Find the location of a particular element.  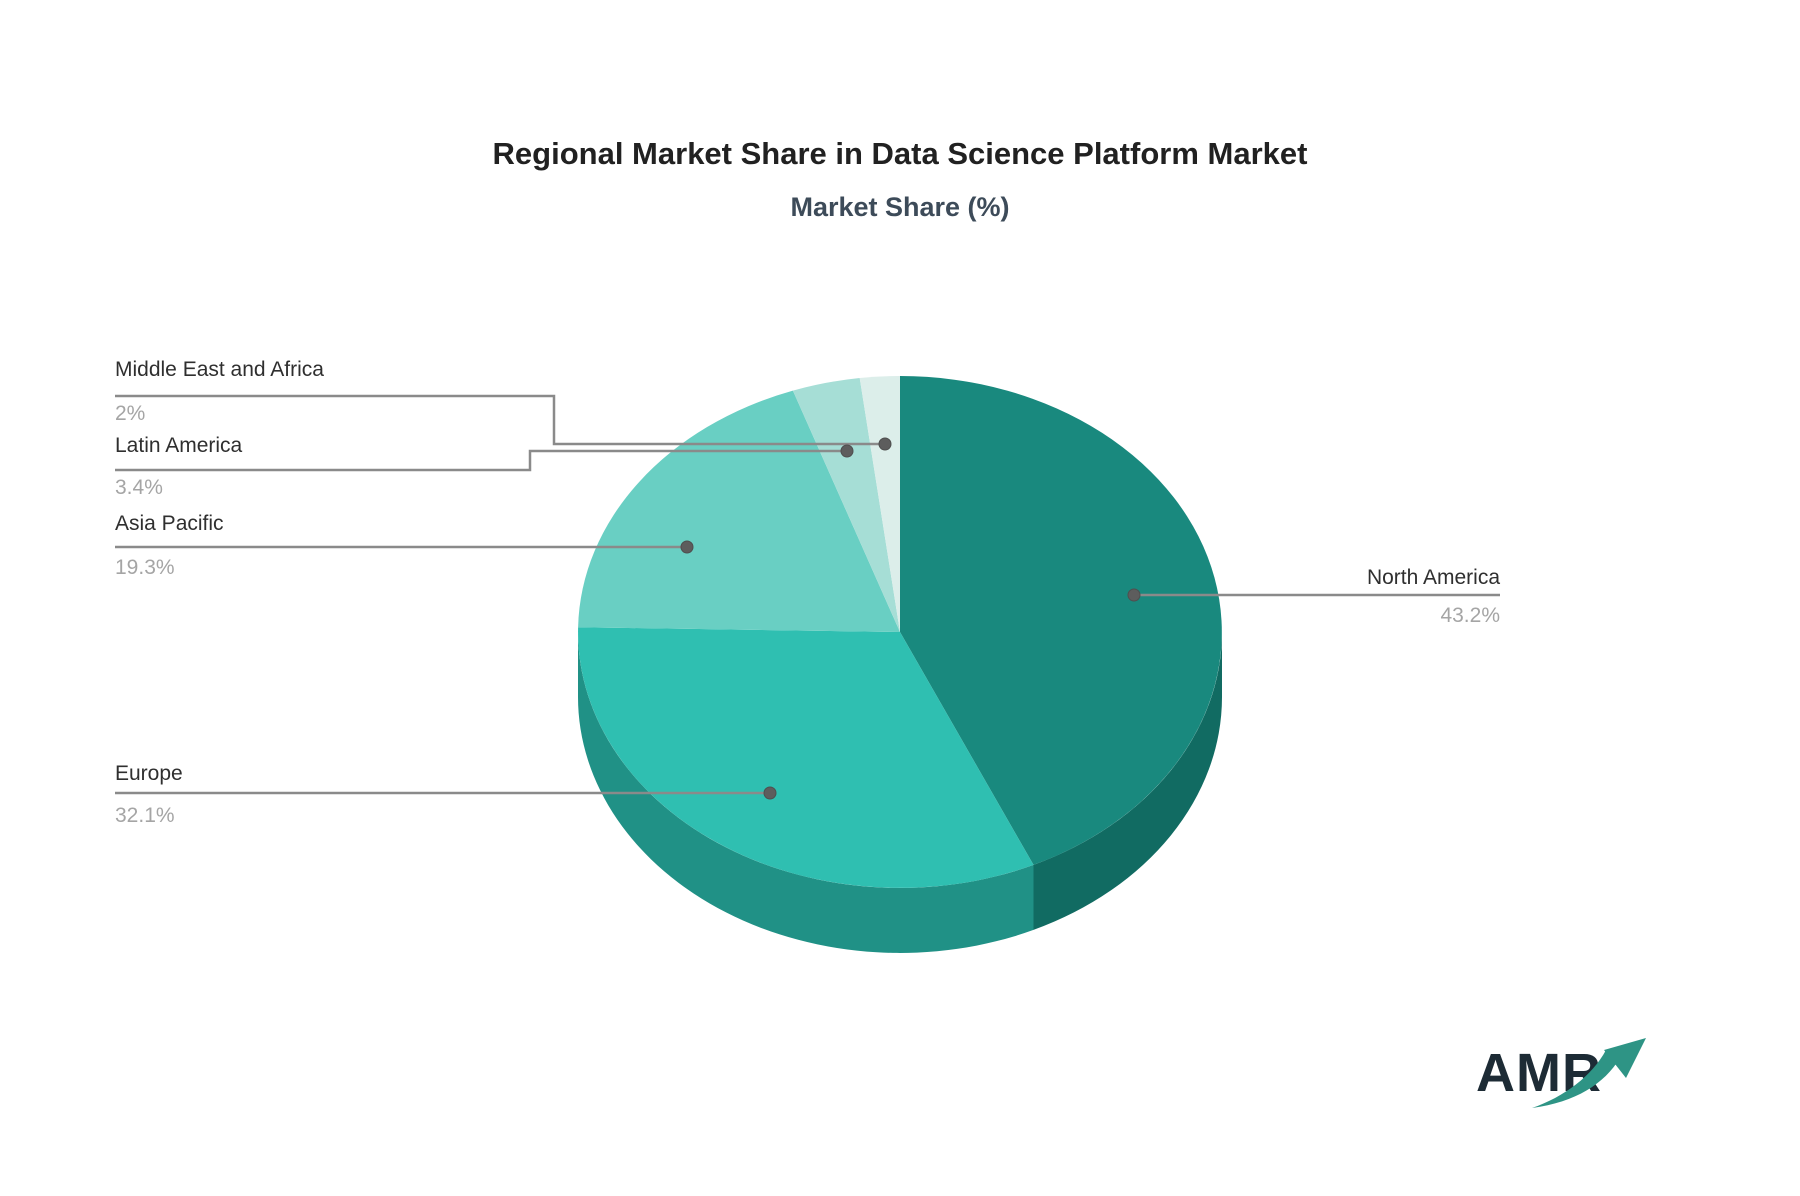

pie-slice-north-america is located at coordinates (1061, 620).